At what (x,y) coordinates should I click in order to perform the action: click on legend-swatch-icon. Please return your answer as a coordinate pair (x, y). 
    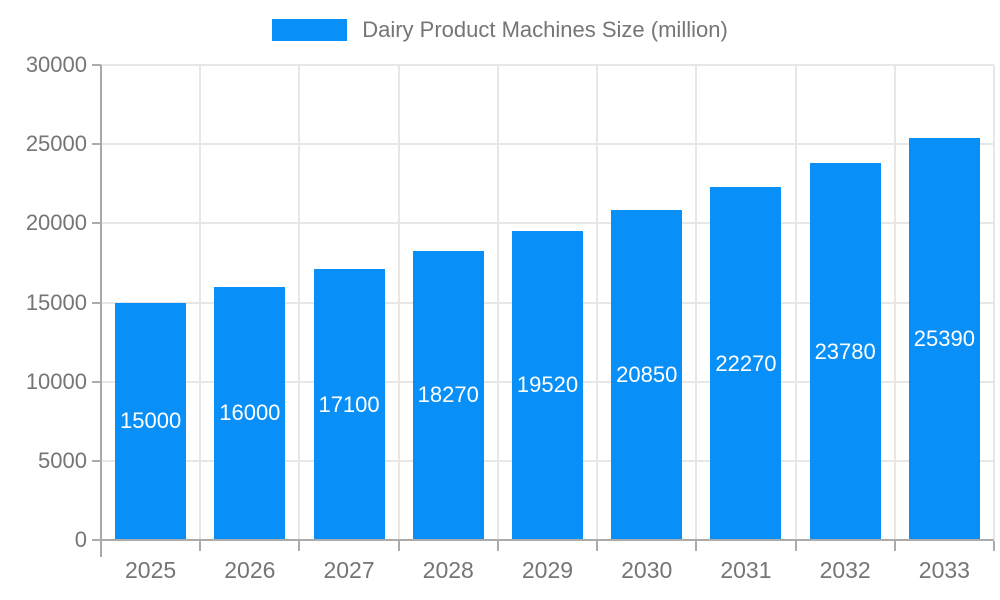
    Looking at the image, I should click on (310, 30).